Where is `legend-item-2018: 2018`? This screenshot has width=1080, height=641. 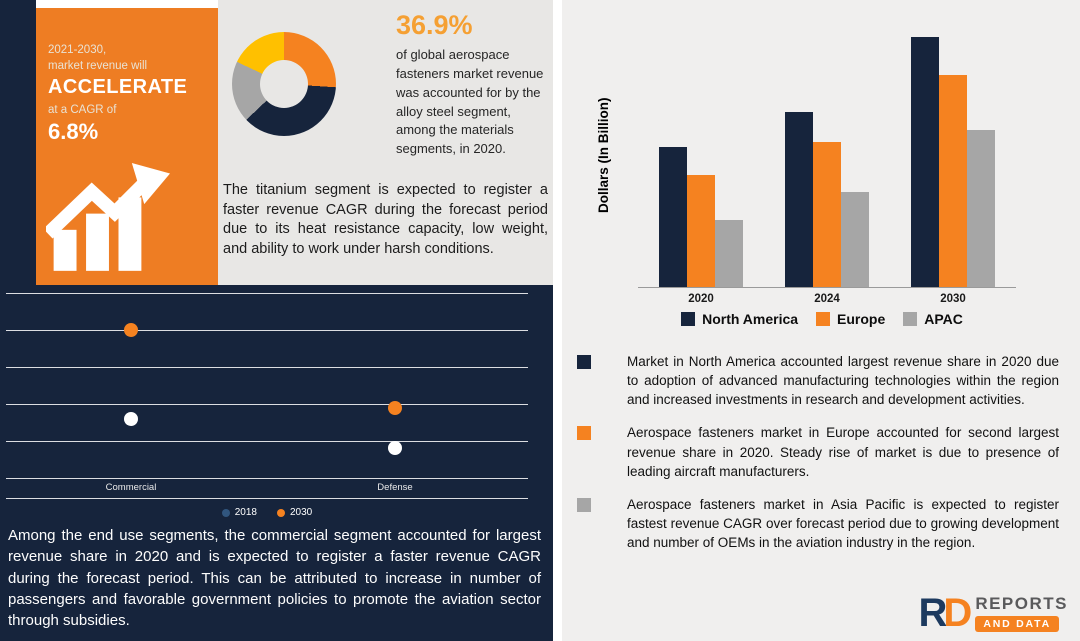 legend-item-2018: 2018 is located at coordinates (239, 512).